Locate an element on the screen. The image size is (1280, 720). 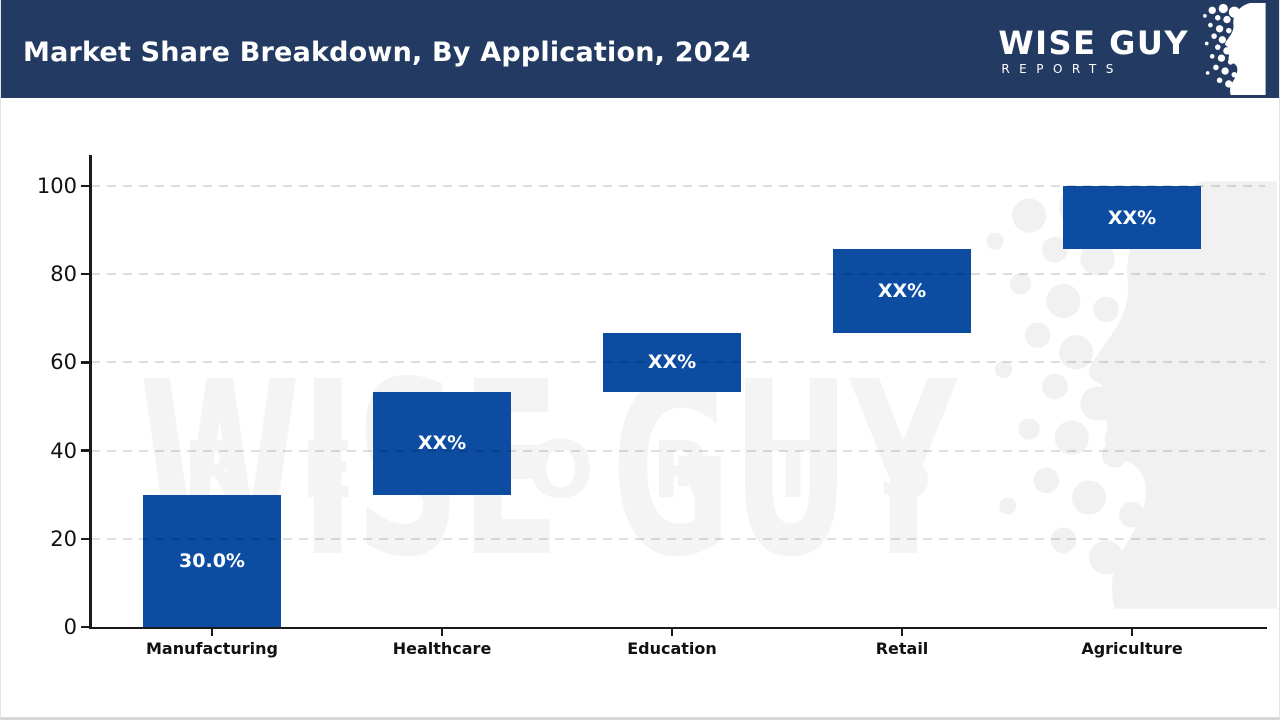
bar-education is located at coordinates (672, 362).